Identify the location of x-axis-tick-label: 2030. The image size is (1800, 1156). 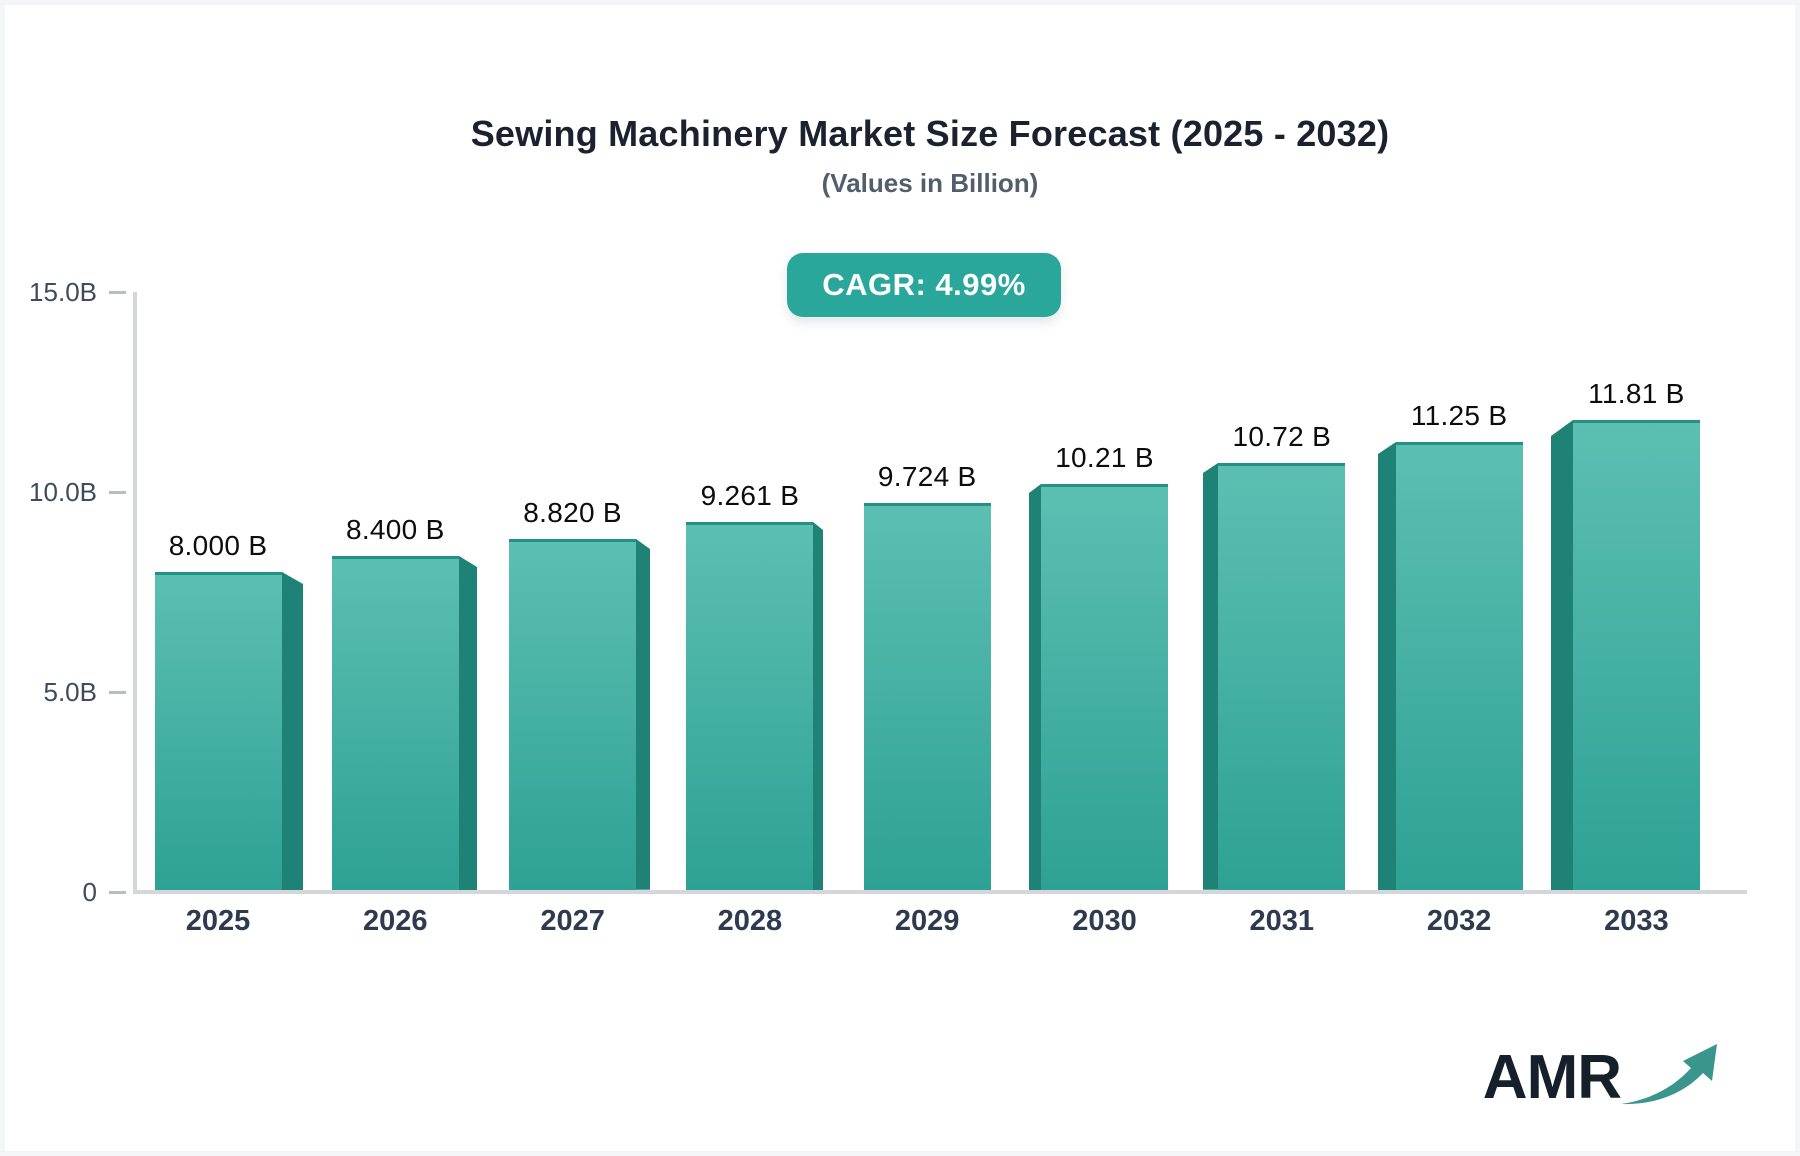
(1104, 921).